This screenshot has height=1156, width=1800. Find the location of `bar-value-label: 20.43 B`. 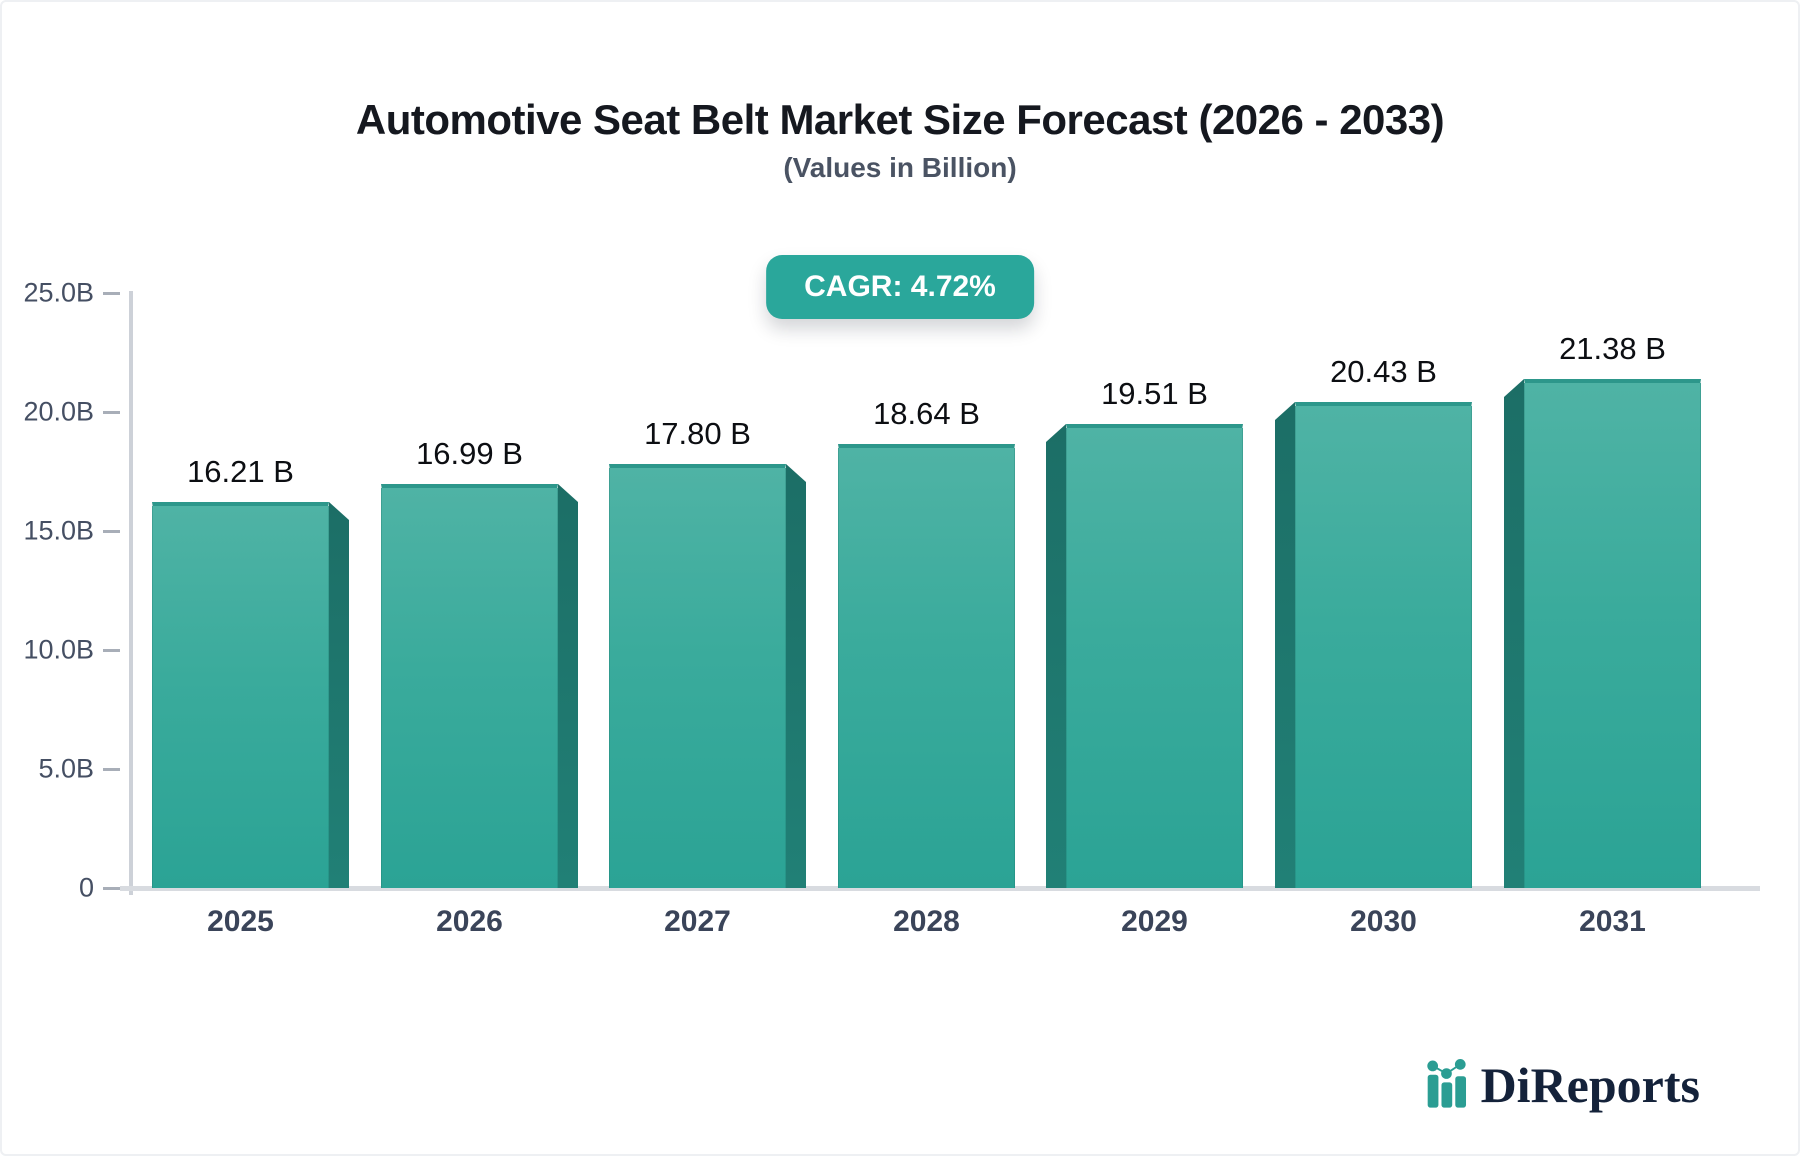

bar-value-label: 20.43 B is located at coordinates (1383, 371).